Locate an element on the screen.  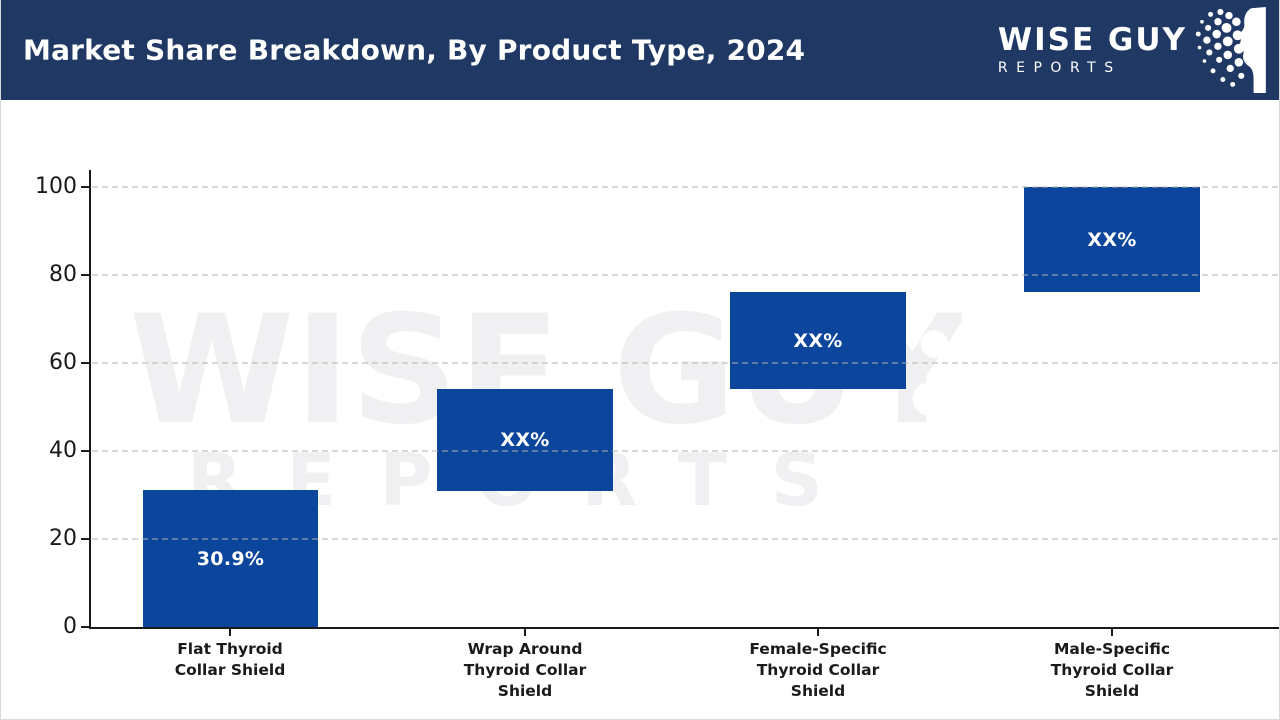
bar-female-specific-thyroid-collar-shield: XX% is located at coordinates (818, 340).